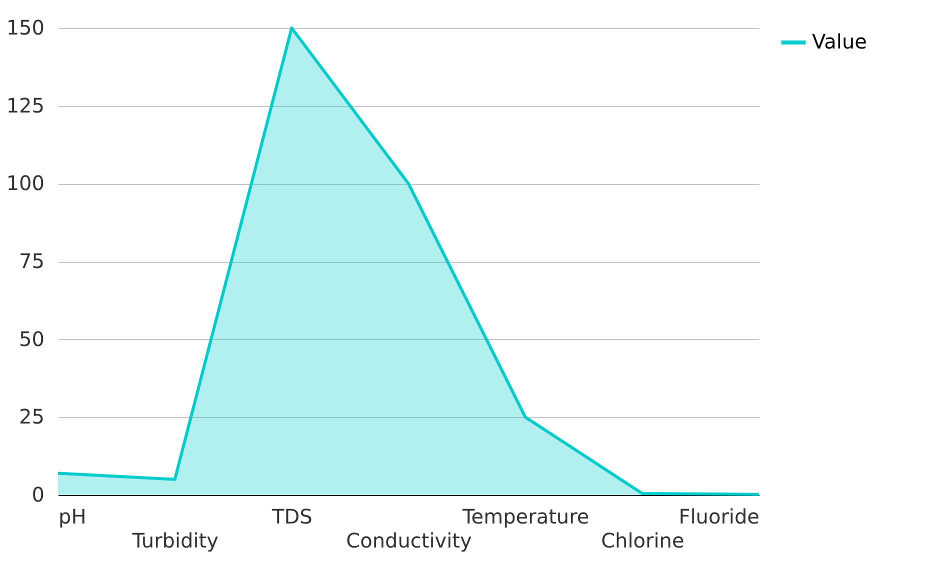  What do you see at coordinates (291, 516) in the screenshot?
I see `x-tick-label: TDS` at bounding box center [291, 516].